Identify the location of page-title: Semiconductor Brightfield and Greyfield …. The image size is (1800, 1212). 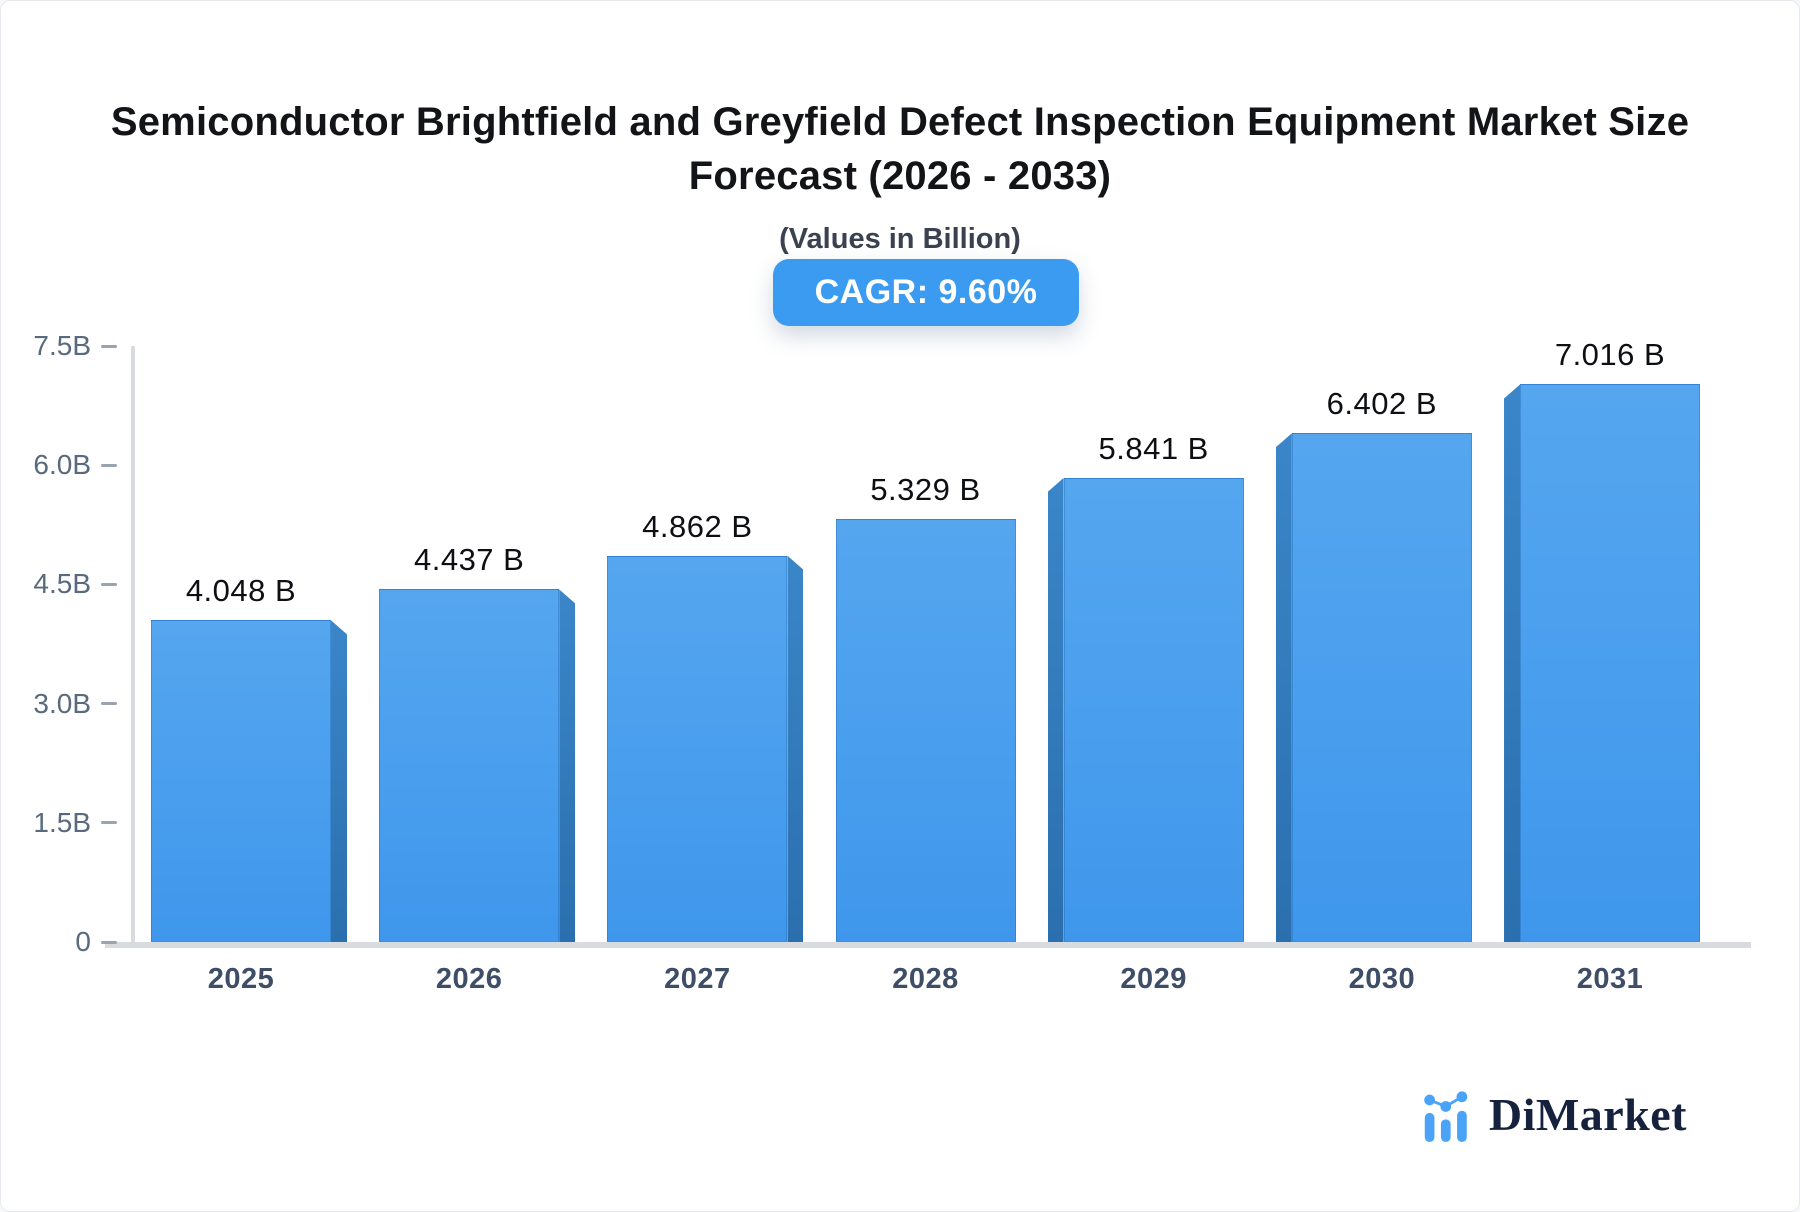
(900, 149).